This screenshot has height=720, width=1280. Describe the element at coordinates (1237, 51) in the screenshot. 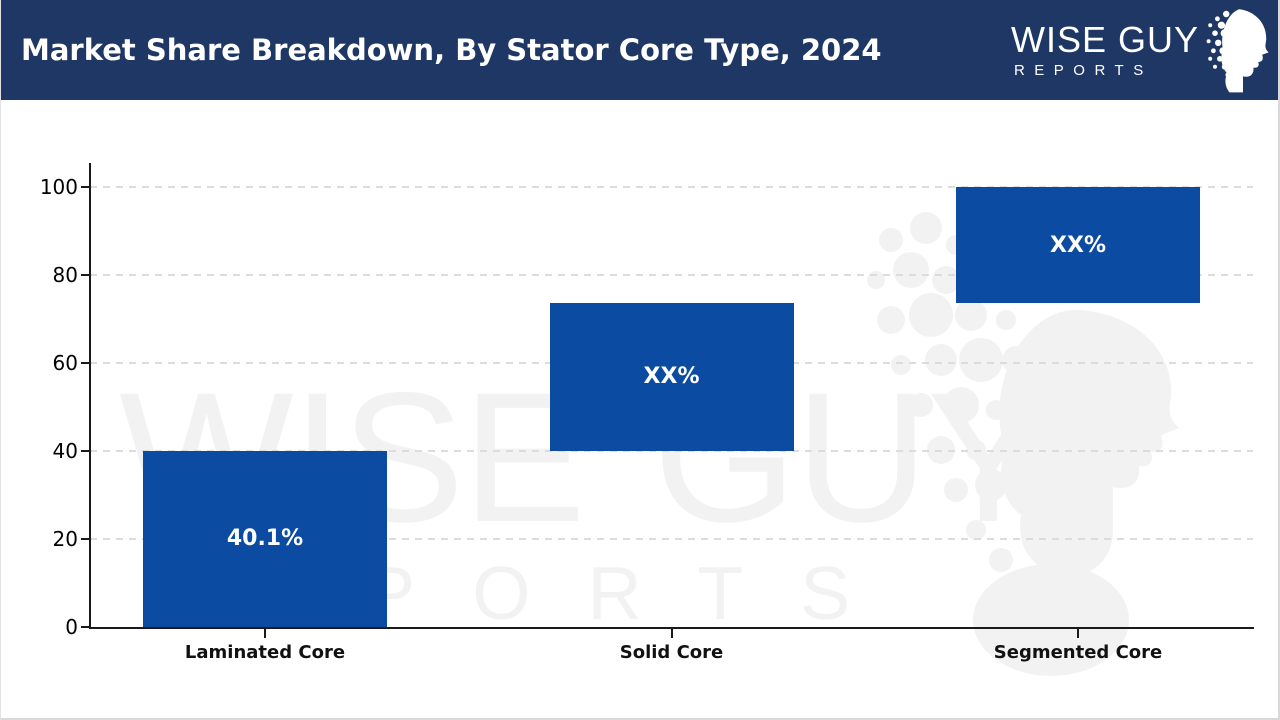

I see `logo-head-icon` at that location.